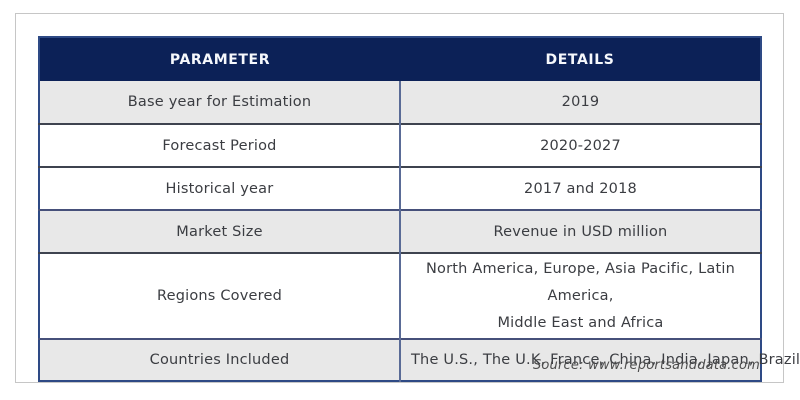 The image size is (800, 400). I want to click on table-row: Base year for Estimation 2019, so click(400, 102).